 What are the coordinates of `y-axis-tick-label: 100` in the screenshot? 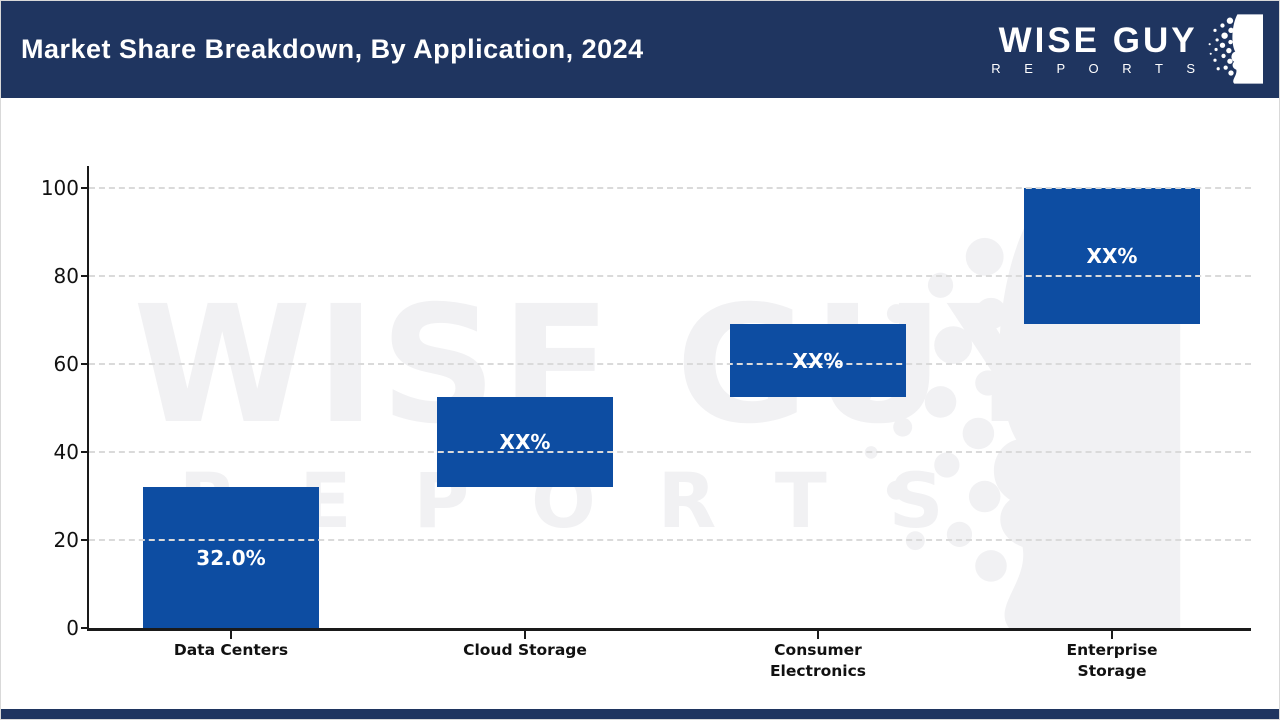 It's located at (59, 188).